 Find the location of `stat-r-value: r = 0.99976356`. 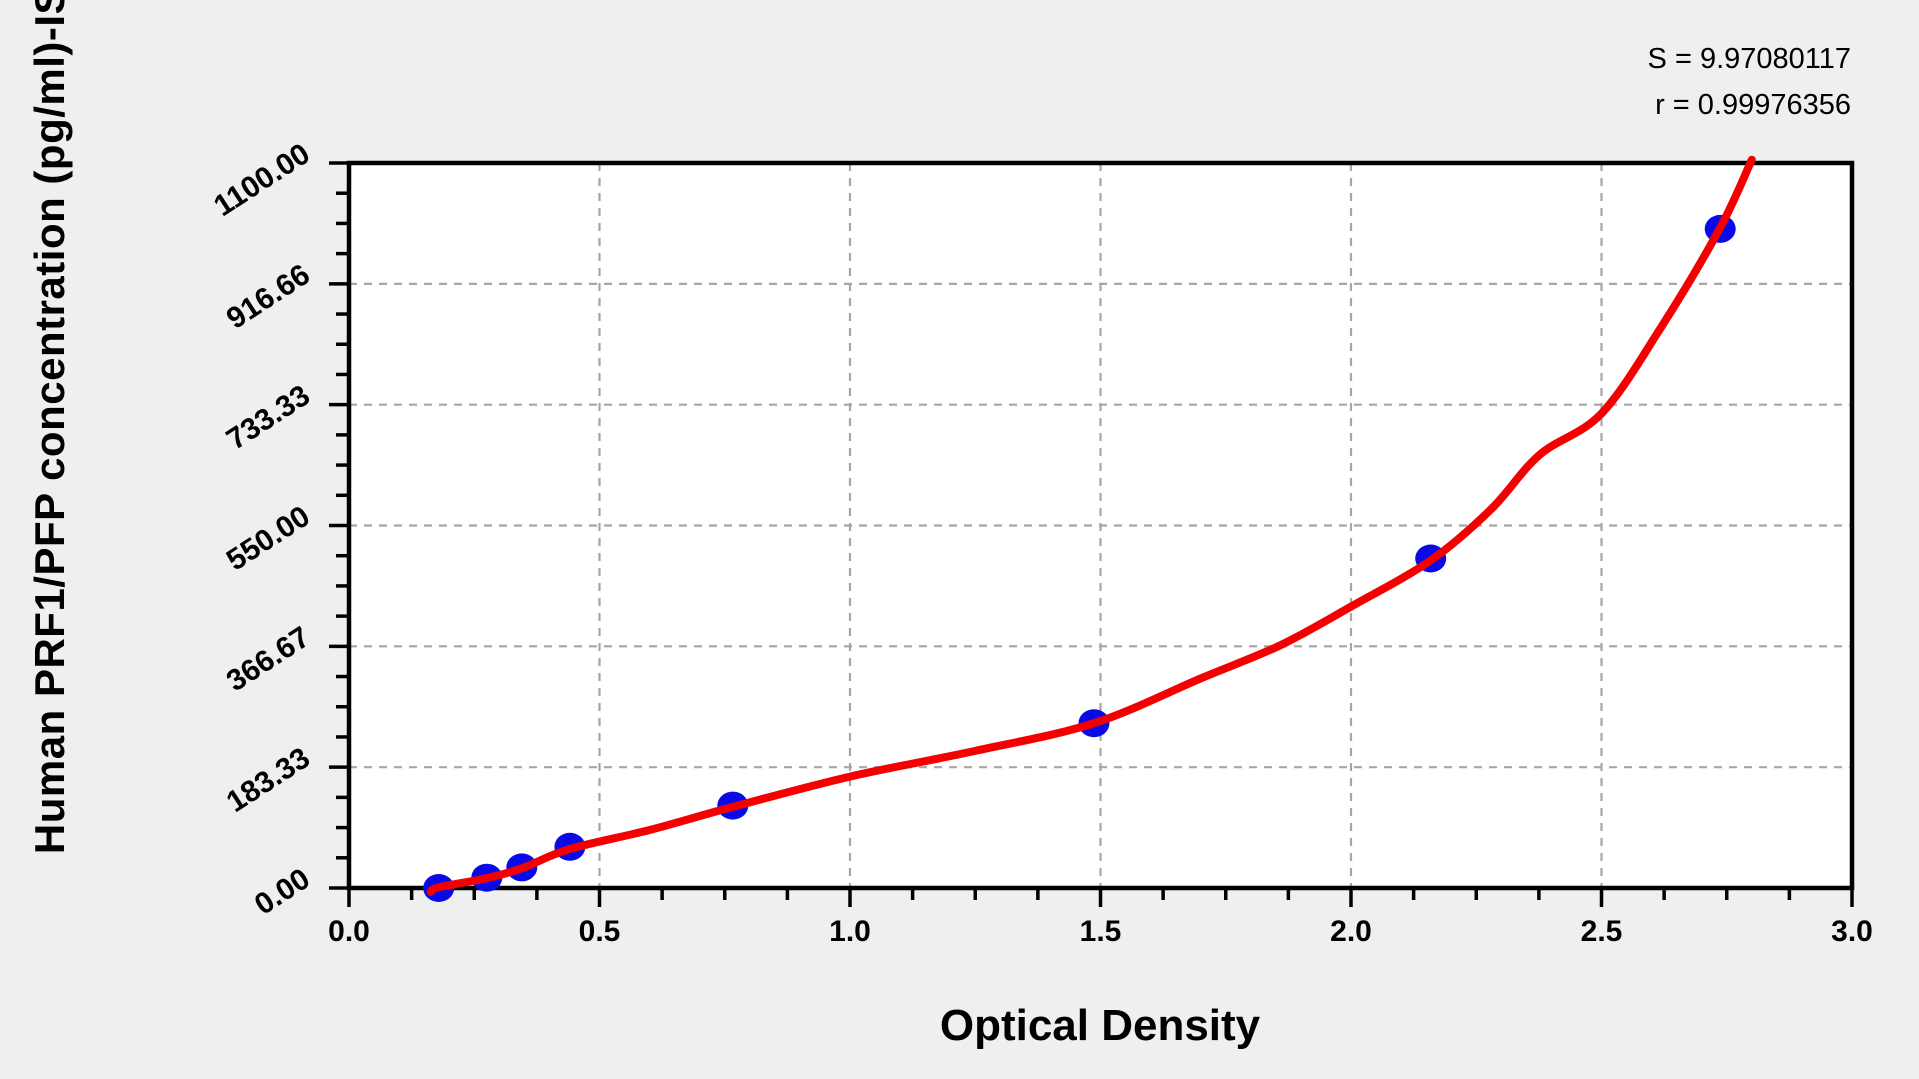

stat-r-value: r = 0.99976356 is located at coordinates (1753, 105).